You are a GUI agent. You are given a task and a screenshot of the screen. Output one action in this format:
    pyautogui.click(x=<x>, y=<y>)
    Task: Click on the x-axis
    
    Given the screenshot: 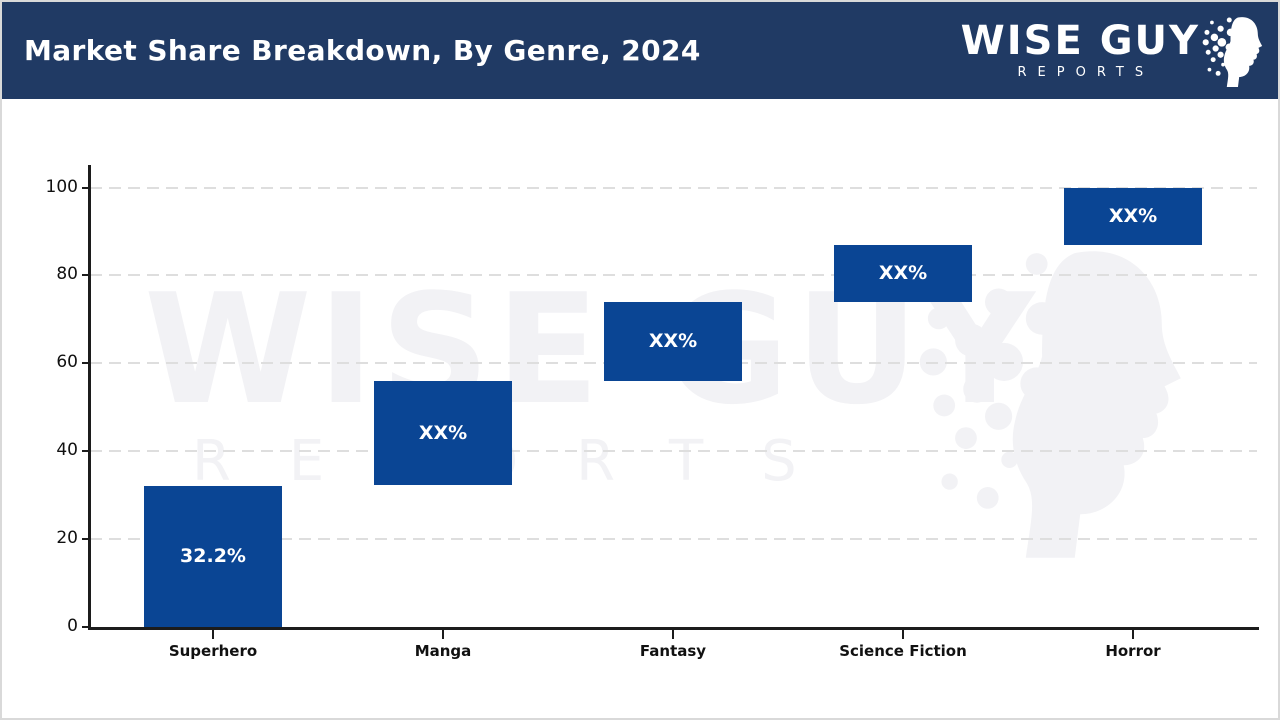 What is the action you would take?
    pyautogui.click(x=673, y=628)
    